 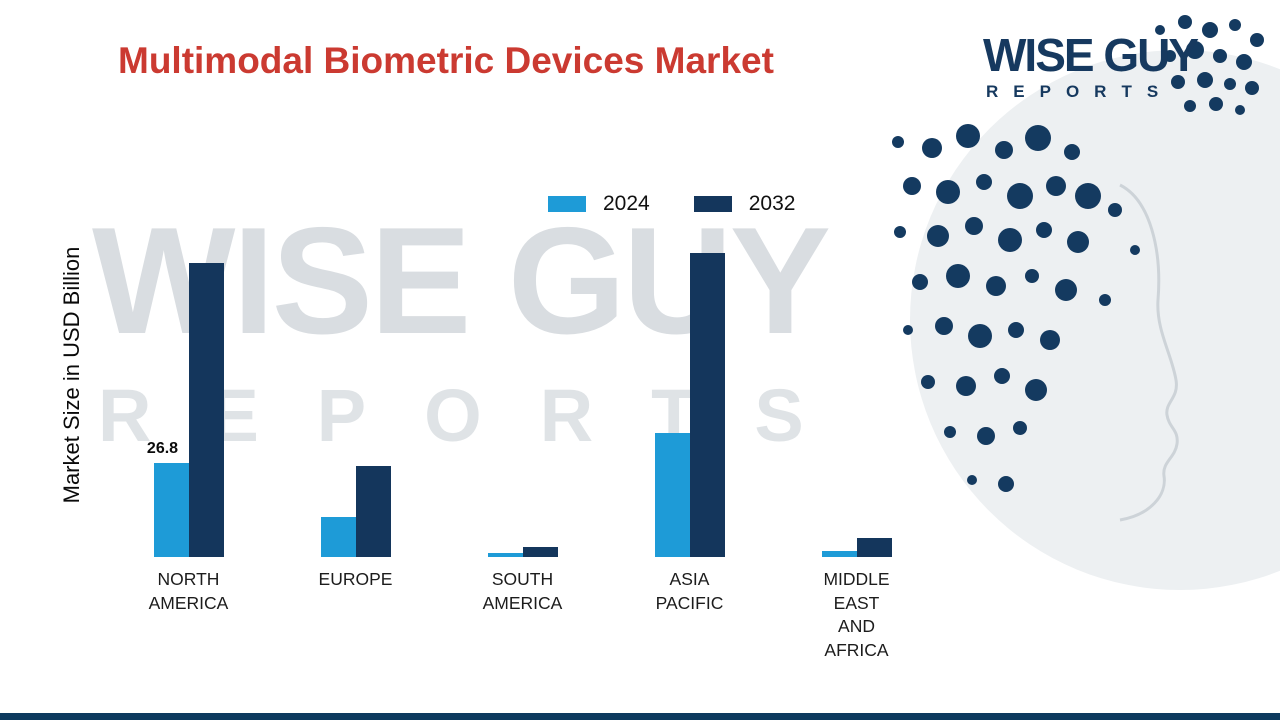 What do you see at coordinates (689, 591) in the screenshot?
I see `x-axis-label: ASIA PACIFIC` at bounding box center [689, 591].